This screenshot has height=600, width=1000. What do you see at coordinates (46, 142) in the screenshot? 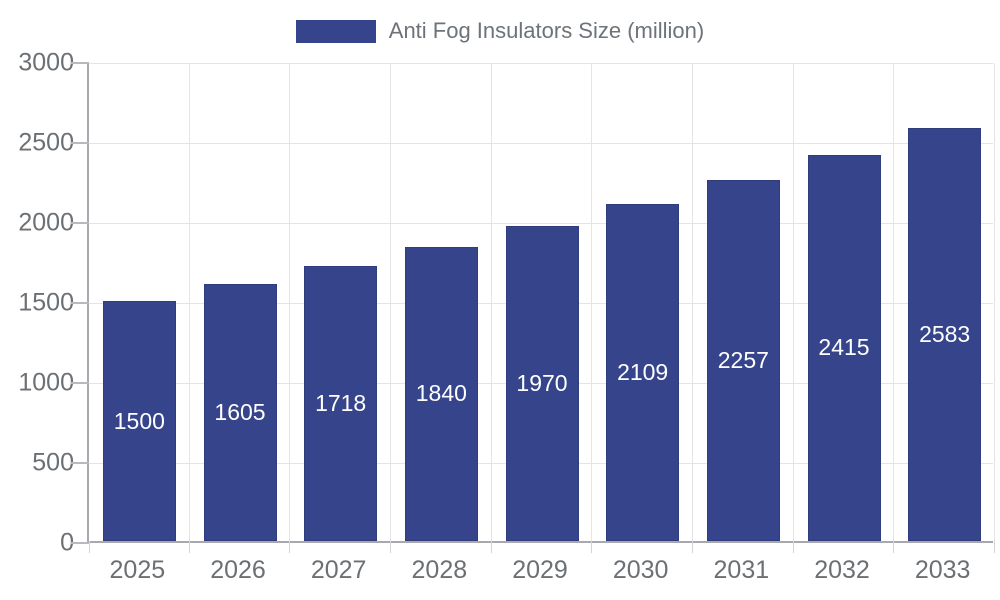
I see `y-tick-label: 2500` at bounding box center [46, 142].